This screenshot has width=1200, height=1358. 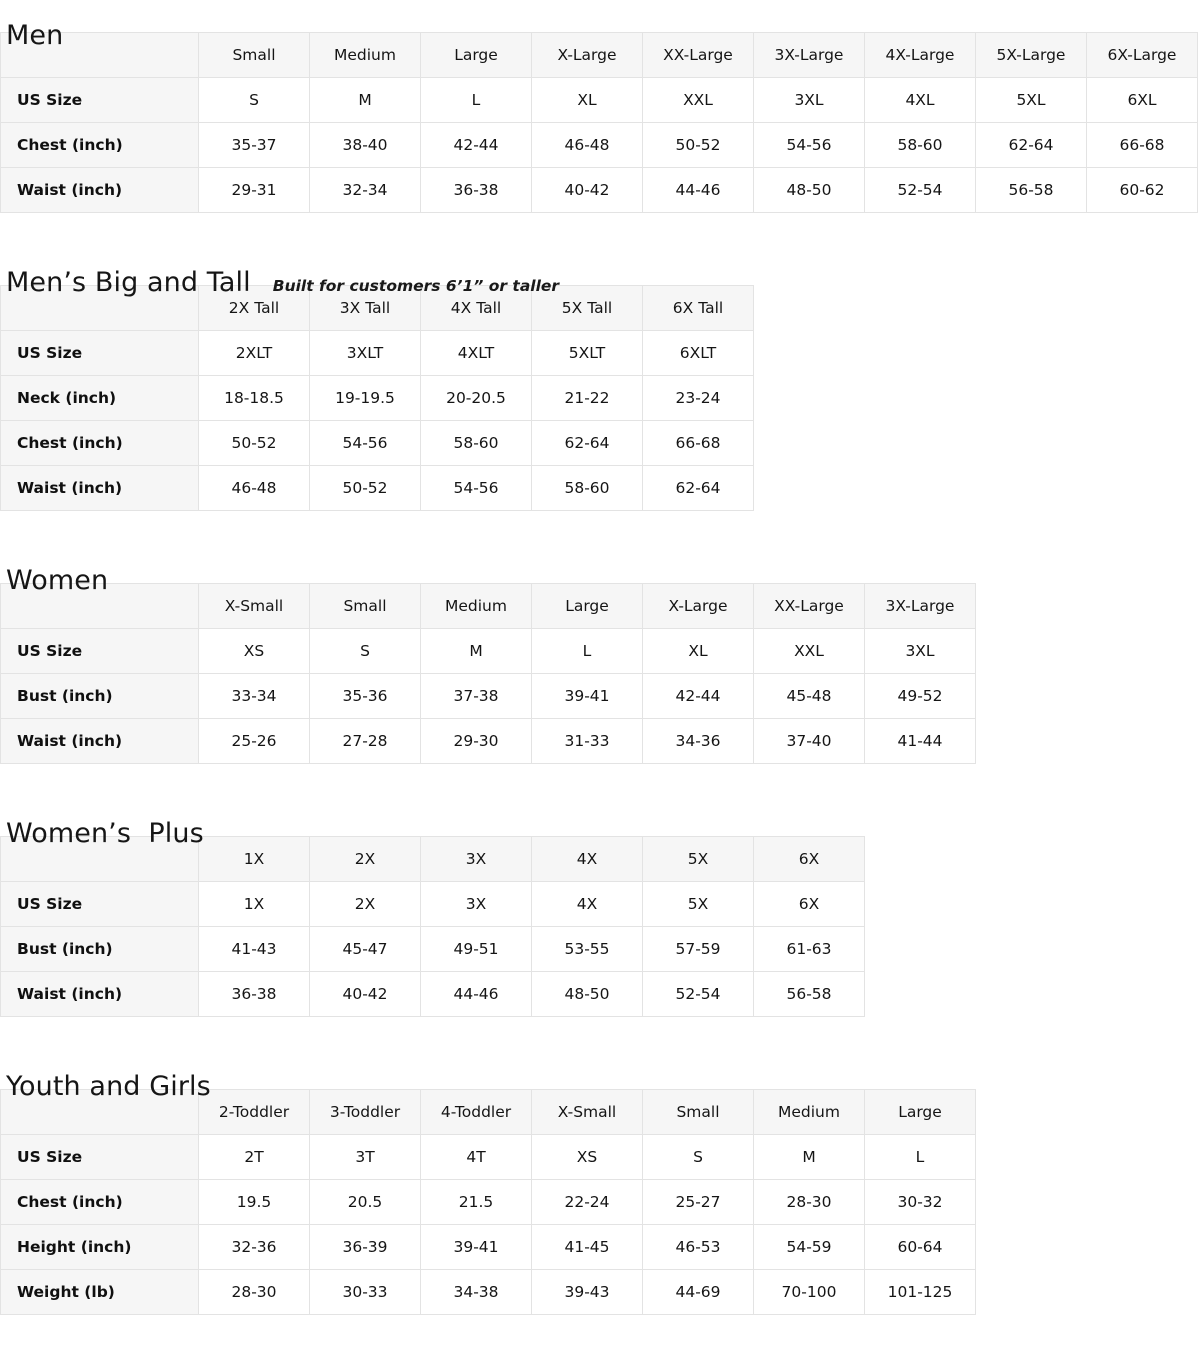 I want to click on table-cell: 38-40, so click(x=365, y=145).